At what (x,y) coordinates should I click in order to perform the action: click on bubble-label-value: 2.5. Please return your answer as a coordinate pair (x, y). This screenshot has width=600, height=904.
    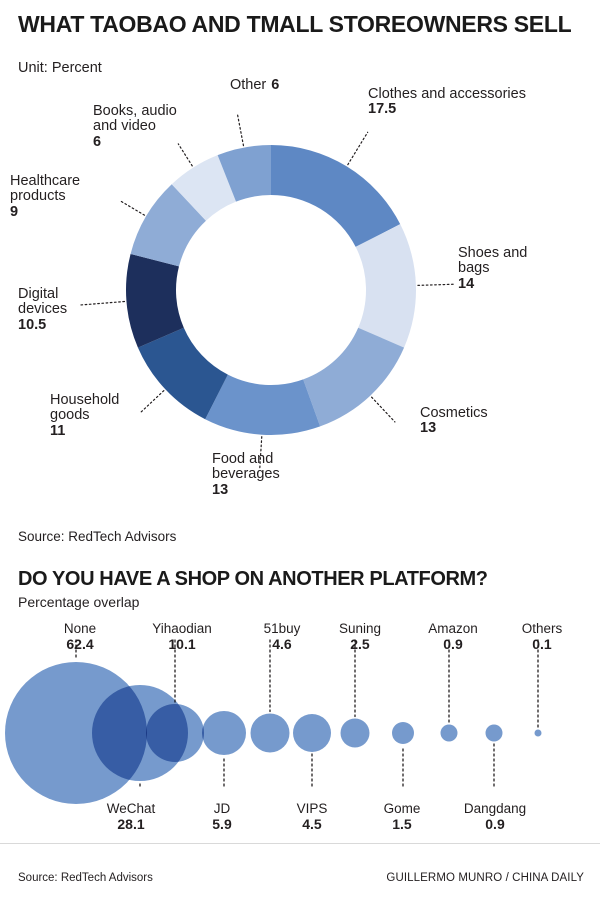
    Looking at the image, I should click on (360, 643).